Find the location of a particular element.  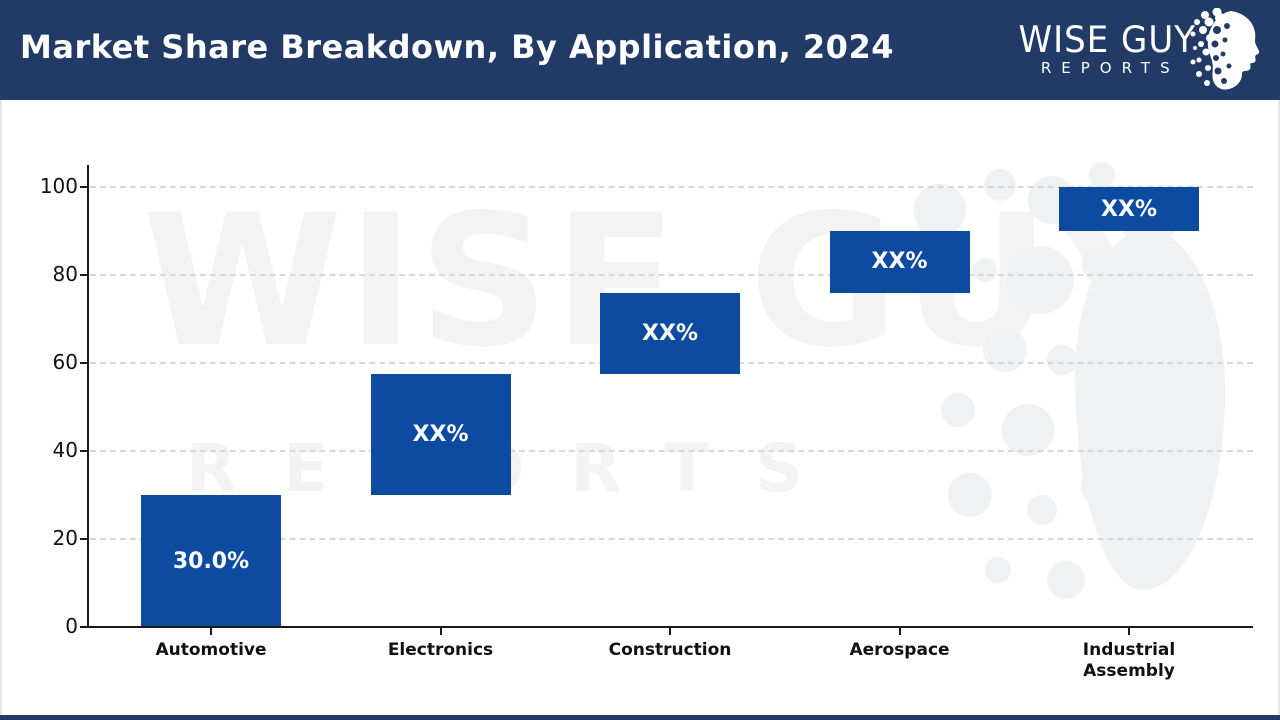

bar-electronics: XX% is located at coordinates (440, 434).